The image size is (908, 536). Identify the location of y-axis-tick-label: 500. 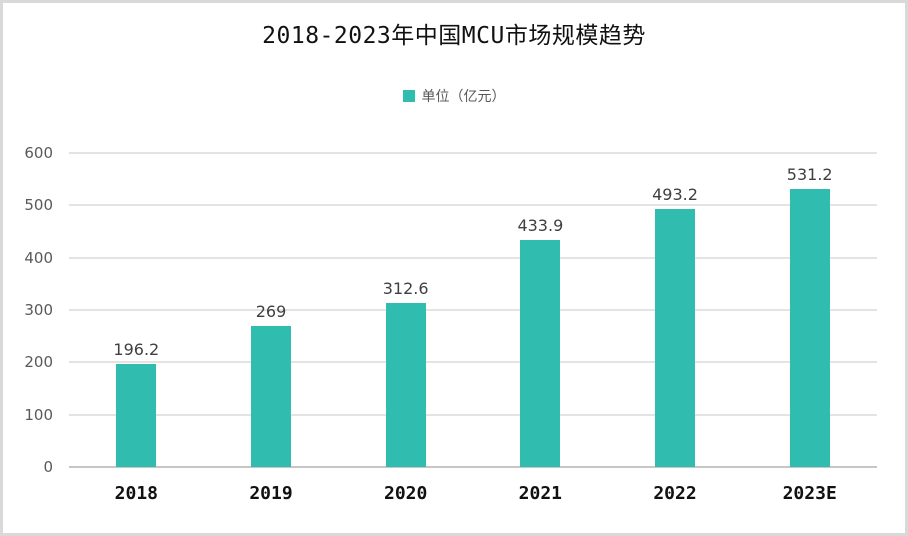
(38, 205).